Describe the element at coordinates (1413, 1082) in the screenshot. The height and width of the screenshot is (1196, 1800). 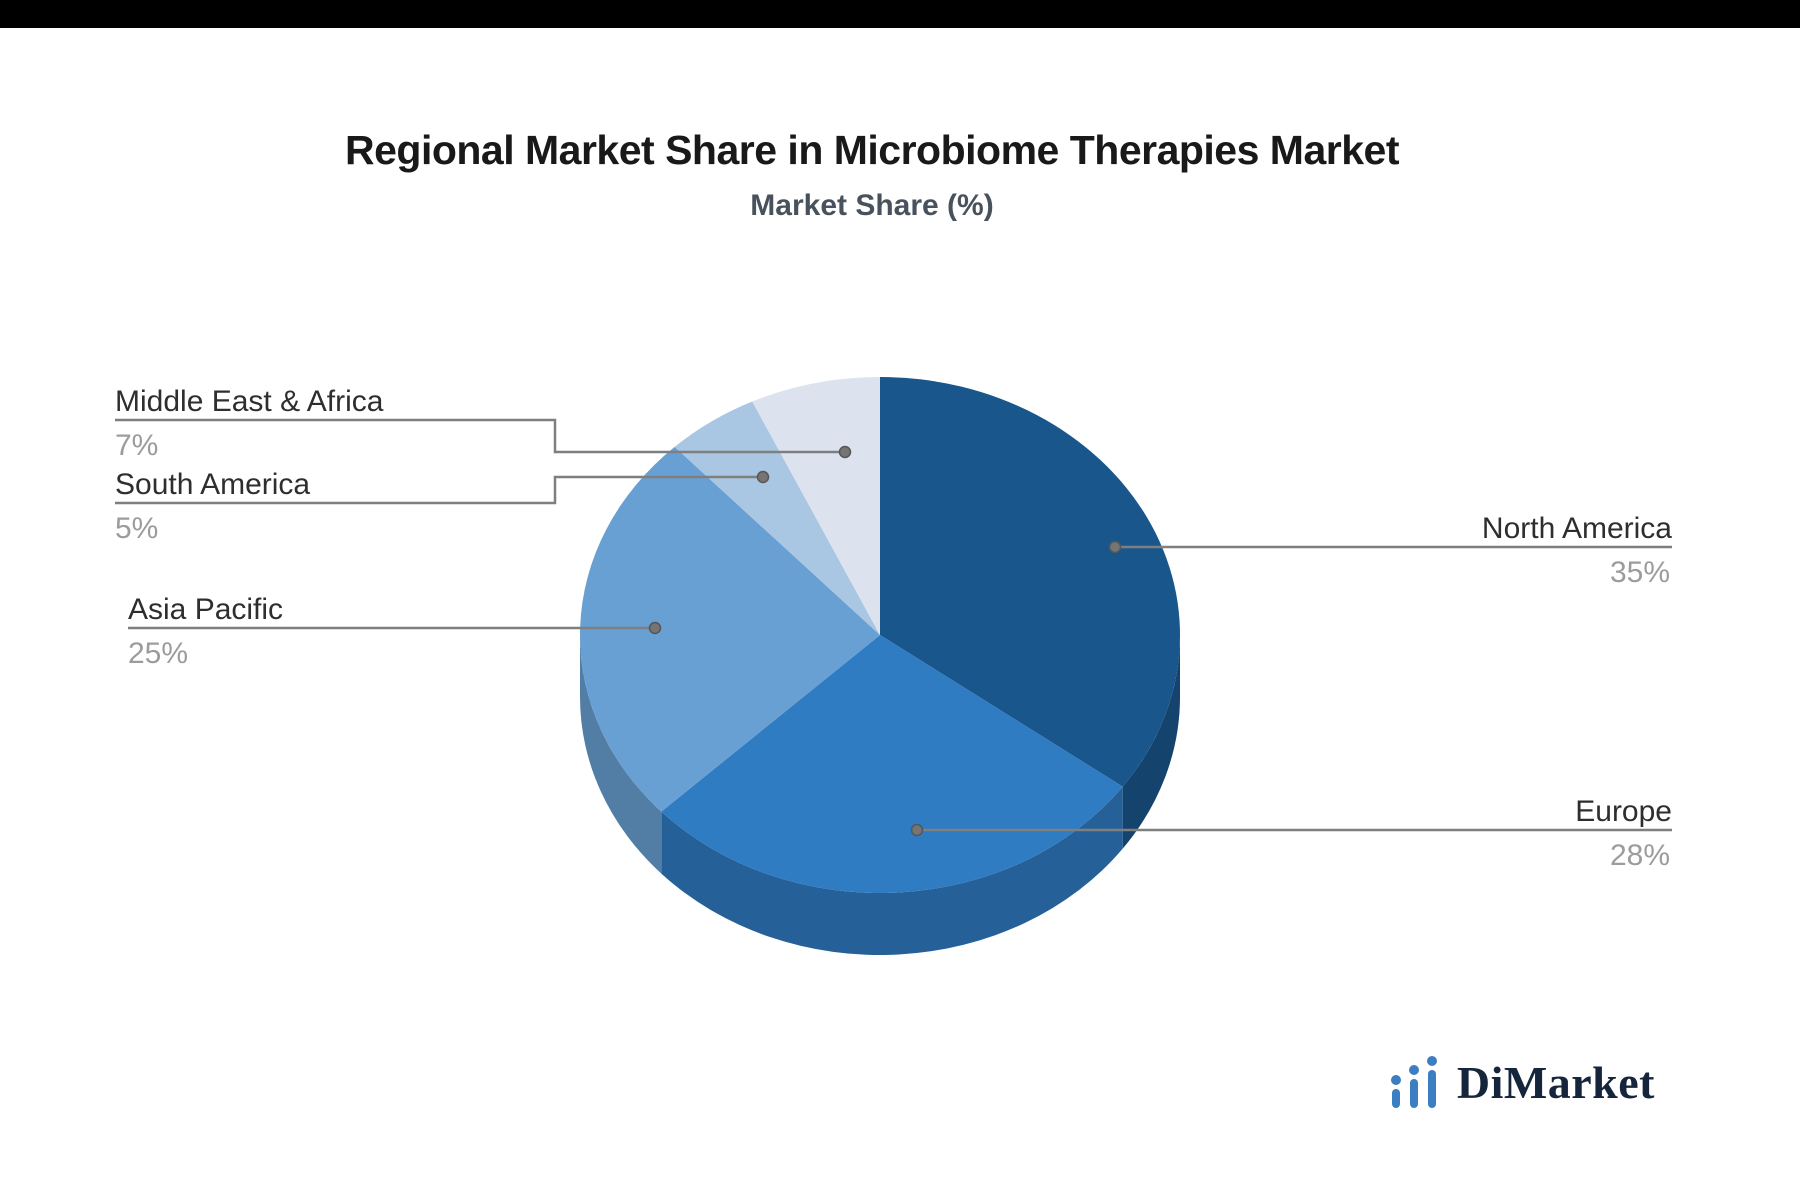
I see `dimarket-logo-icon` at that location.